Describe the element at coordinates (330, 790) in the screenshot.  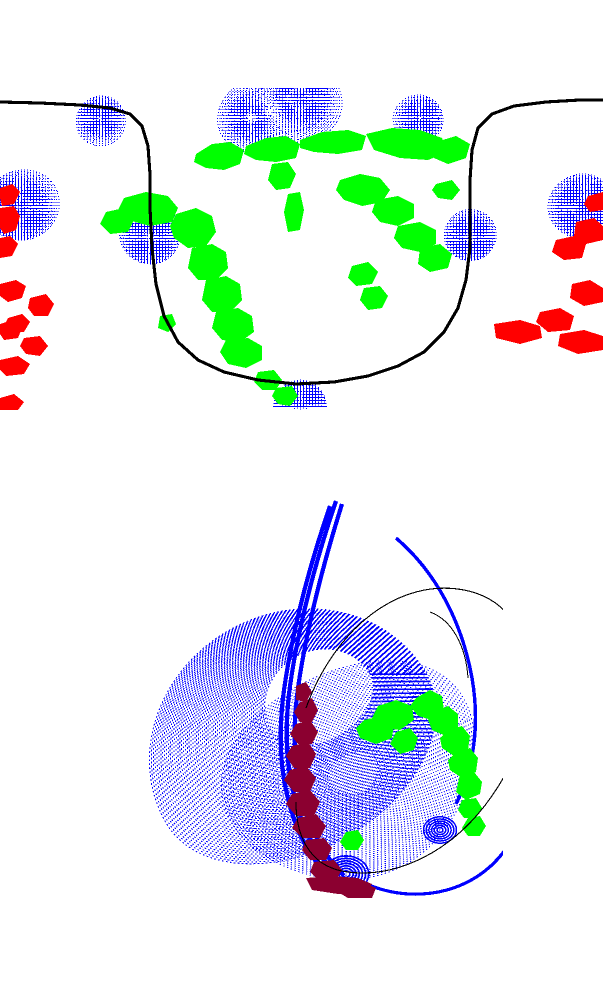
I see `negative-region-3d` at that location.